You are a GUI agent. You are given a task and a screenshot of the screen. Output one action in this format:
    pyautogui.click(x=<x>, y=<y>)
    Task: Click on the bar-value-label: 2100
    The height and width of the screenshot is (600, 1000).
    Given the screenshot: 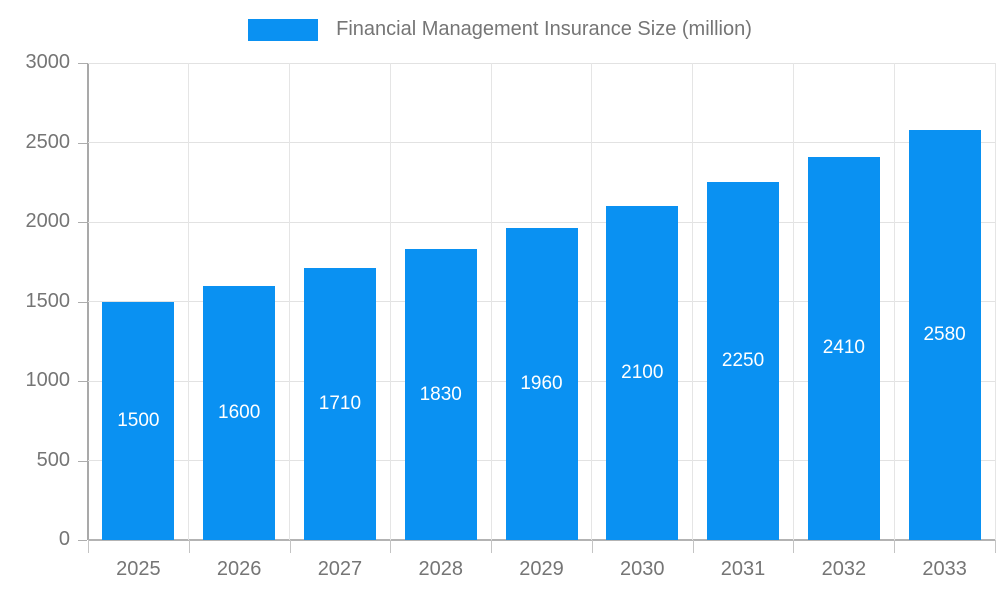 What is the action you would take?
    pyautogui.click(x=642, y=373)
    